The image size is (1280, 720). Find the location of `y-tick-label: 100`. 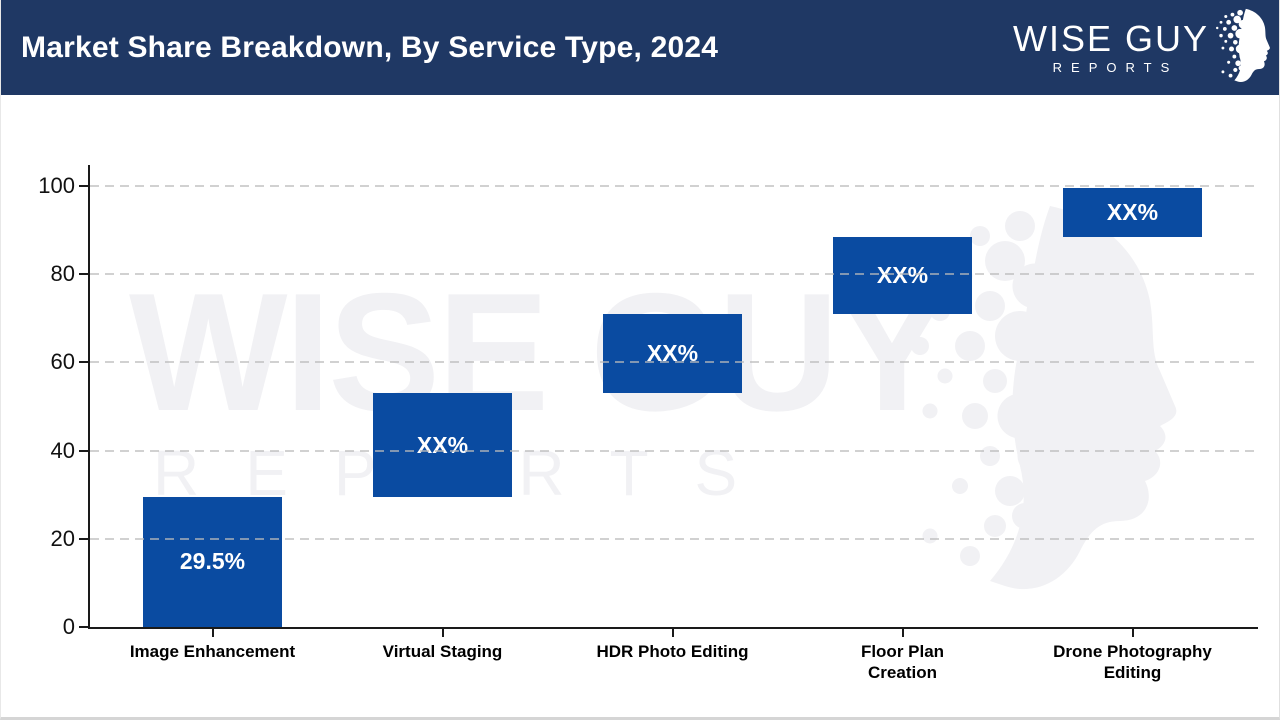

y-tick-label: 100 is located at coordinates (56, 185).